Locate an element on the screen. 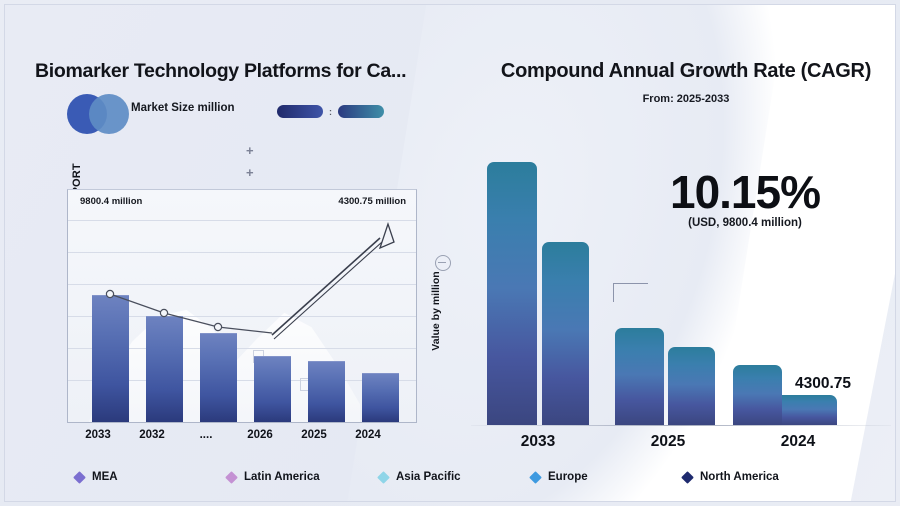  legend-item-north-america: North America is located at coordinates (758, 477).